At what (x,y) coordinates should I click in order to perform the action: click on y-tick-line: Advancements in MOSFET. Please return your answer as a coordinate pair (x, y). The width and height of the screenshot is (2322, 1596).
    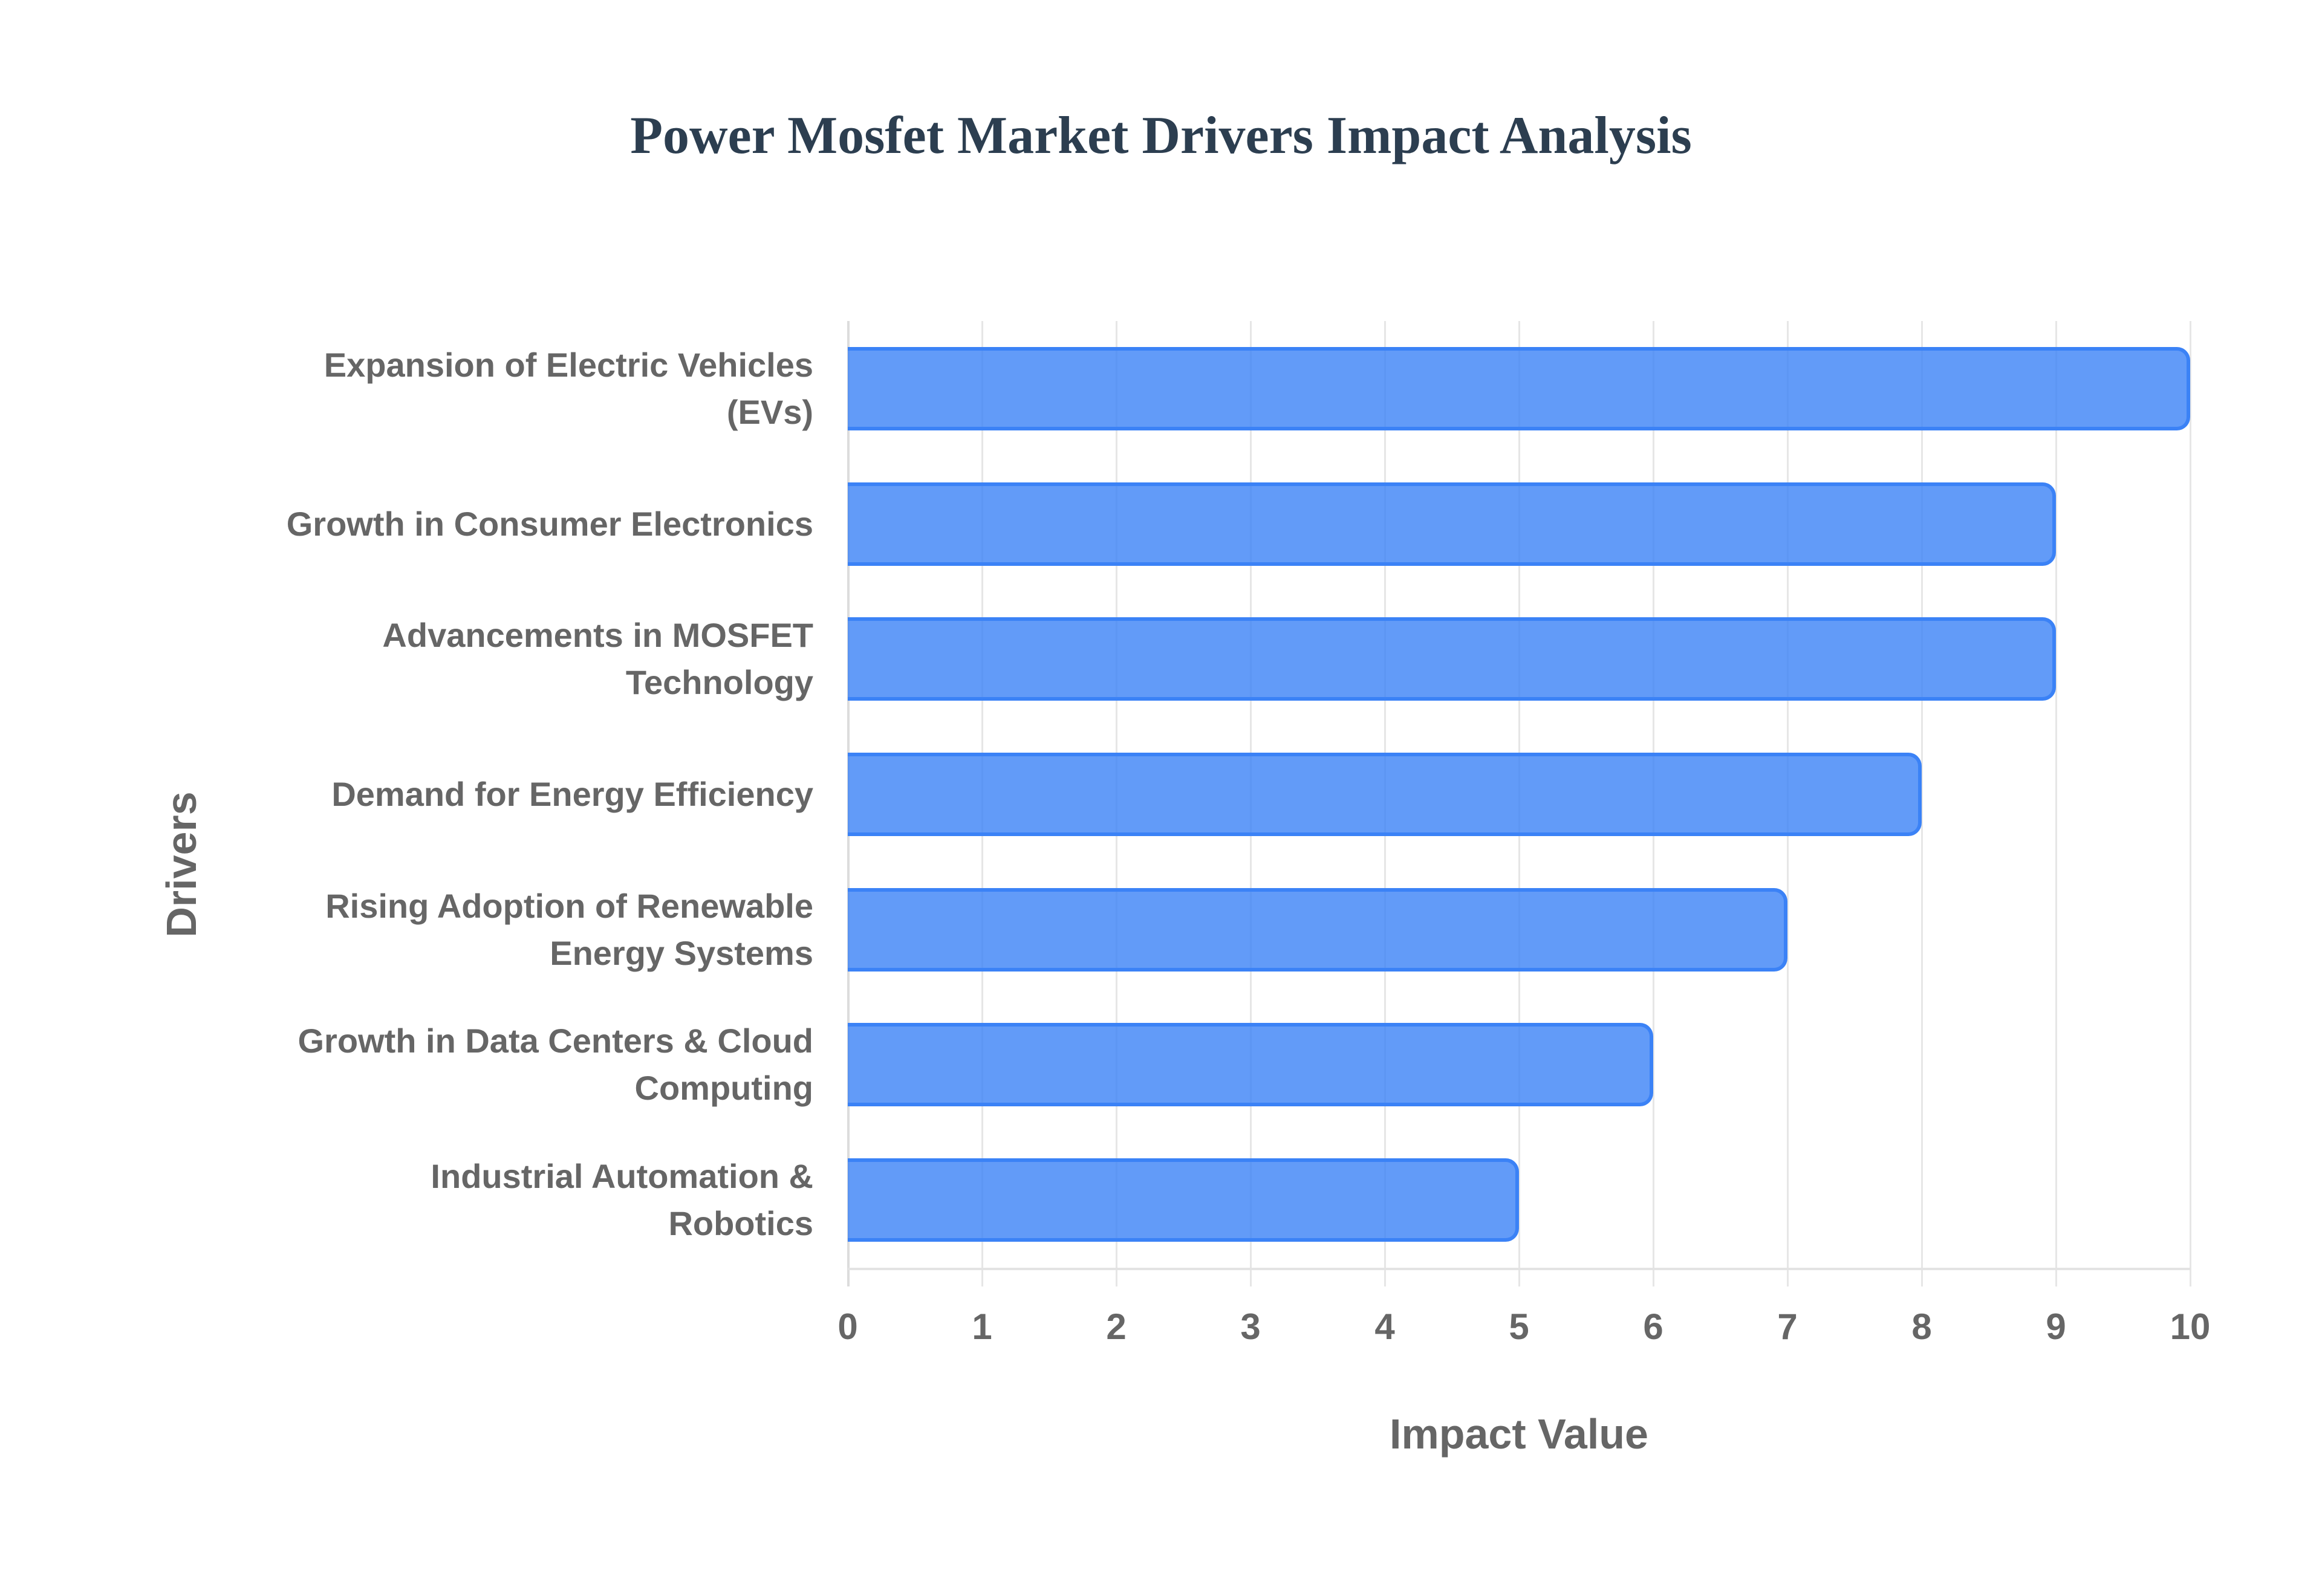
    Looking at the image, I should click on (597, 635).